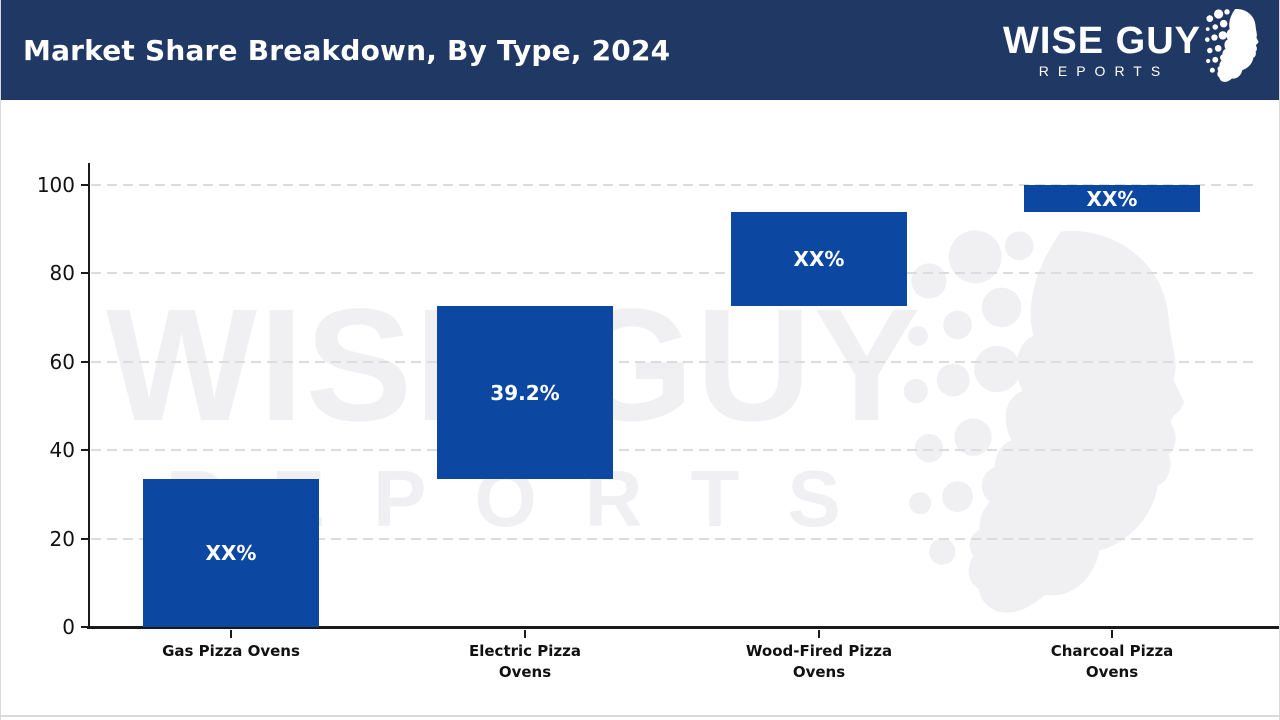  What do you see at coordinates (89, 395) in the screenshot?
I see `y-axis-spine` at bounding box center [89, 395].